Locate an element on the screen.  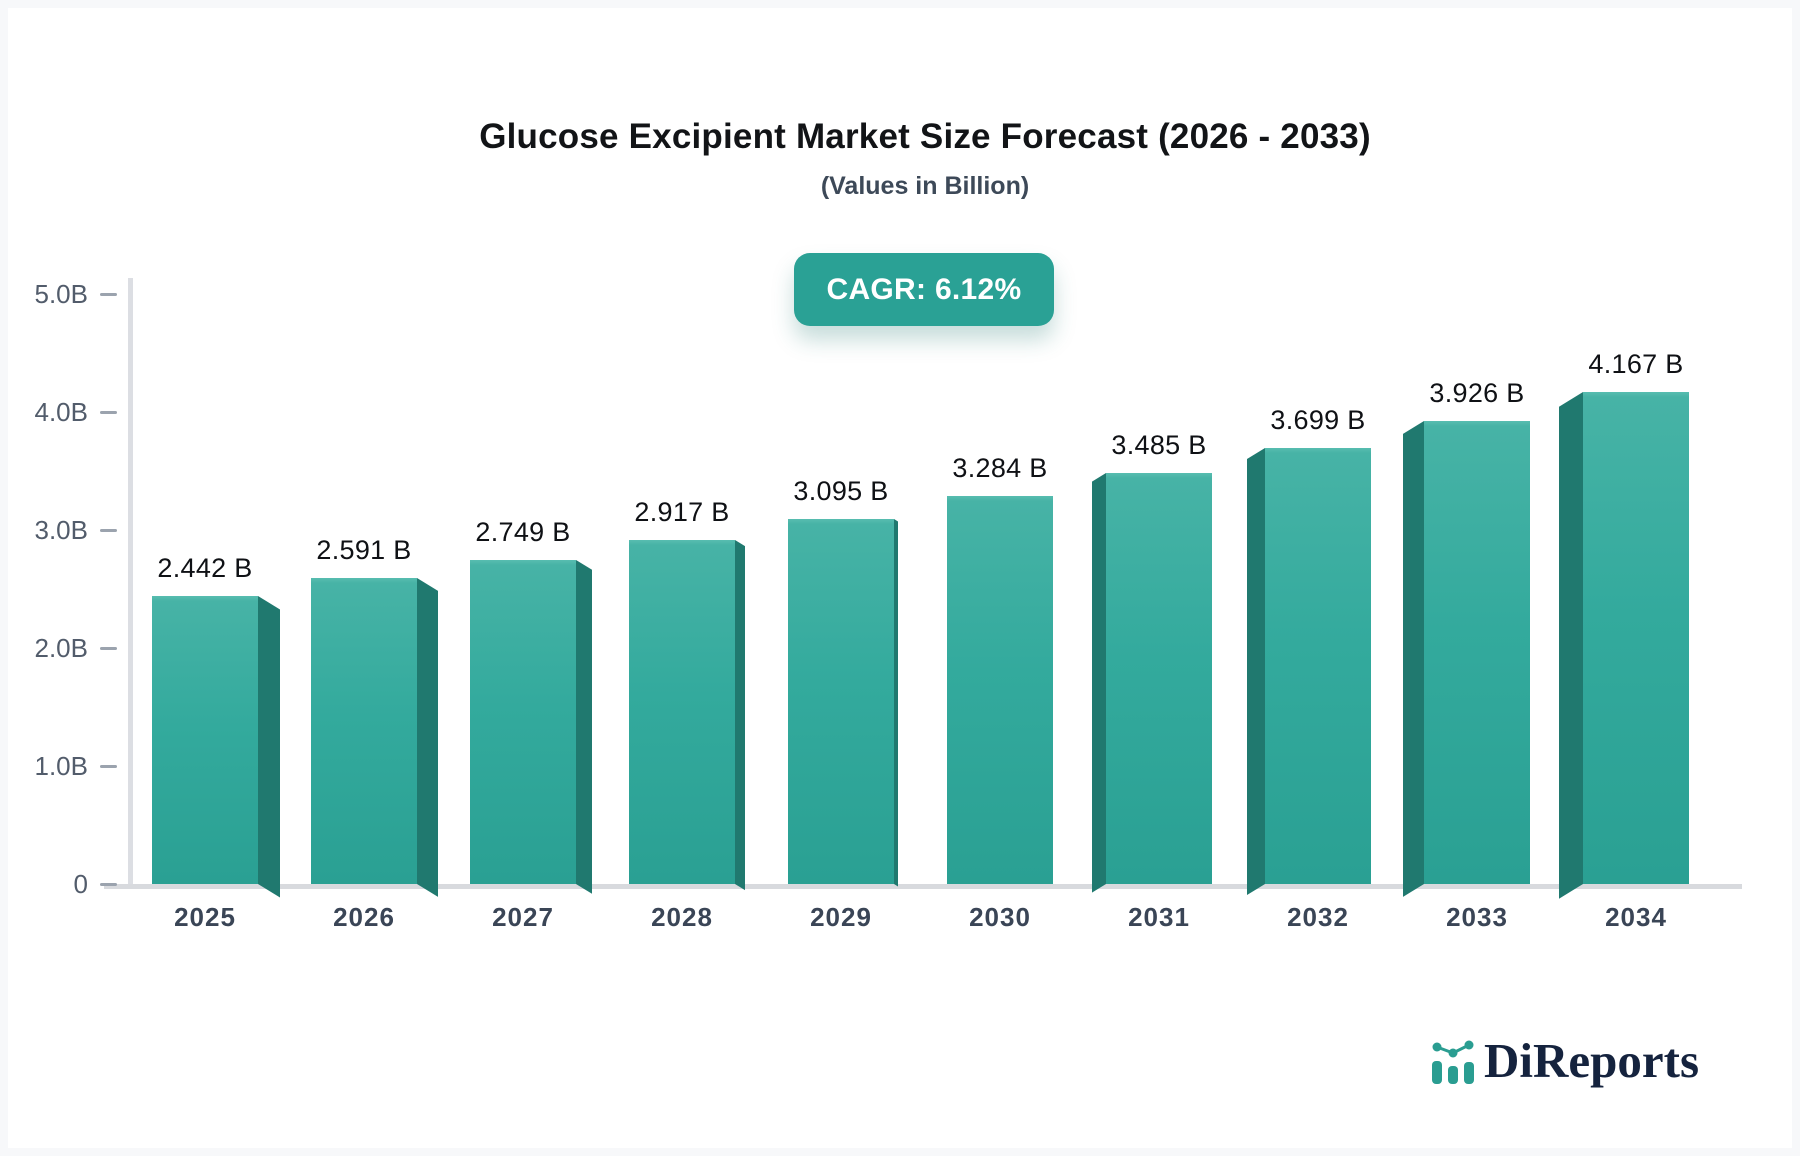
bar-2034 is located at coordinates (1624, 645).